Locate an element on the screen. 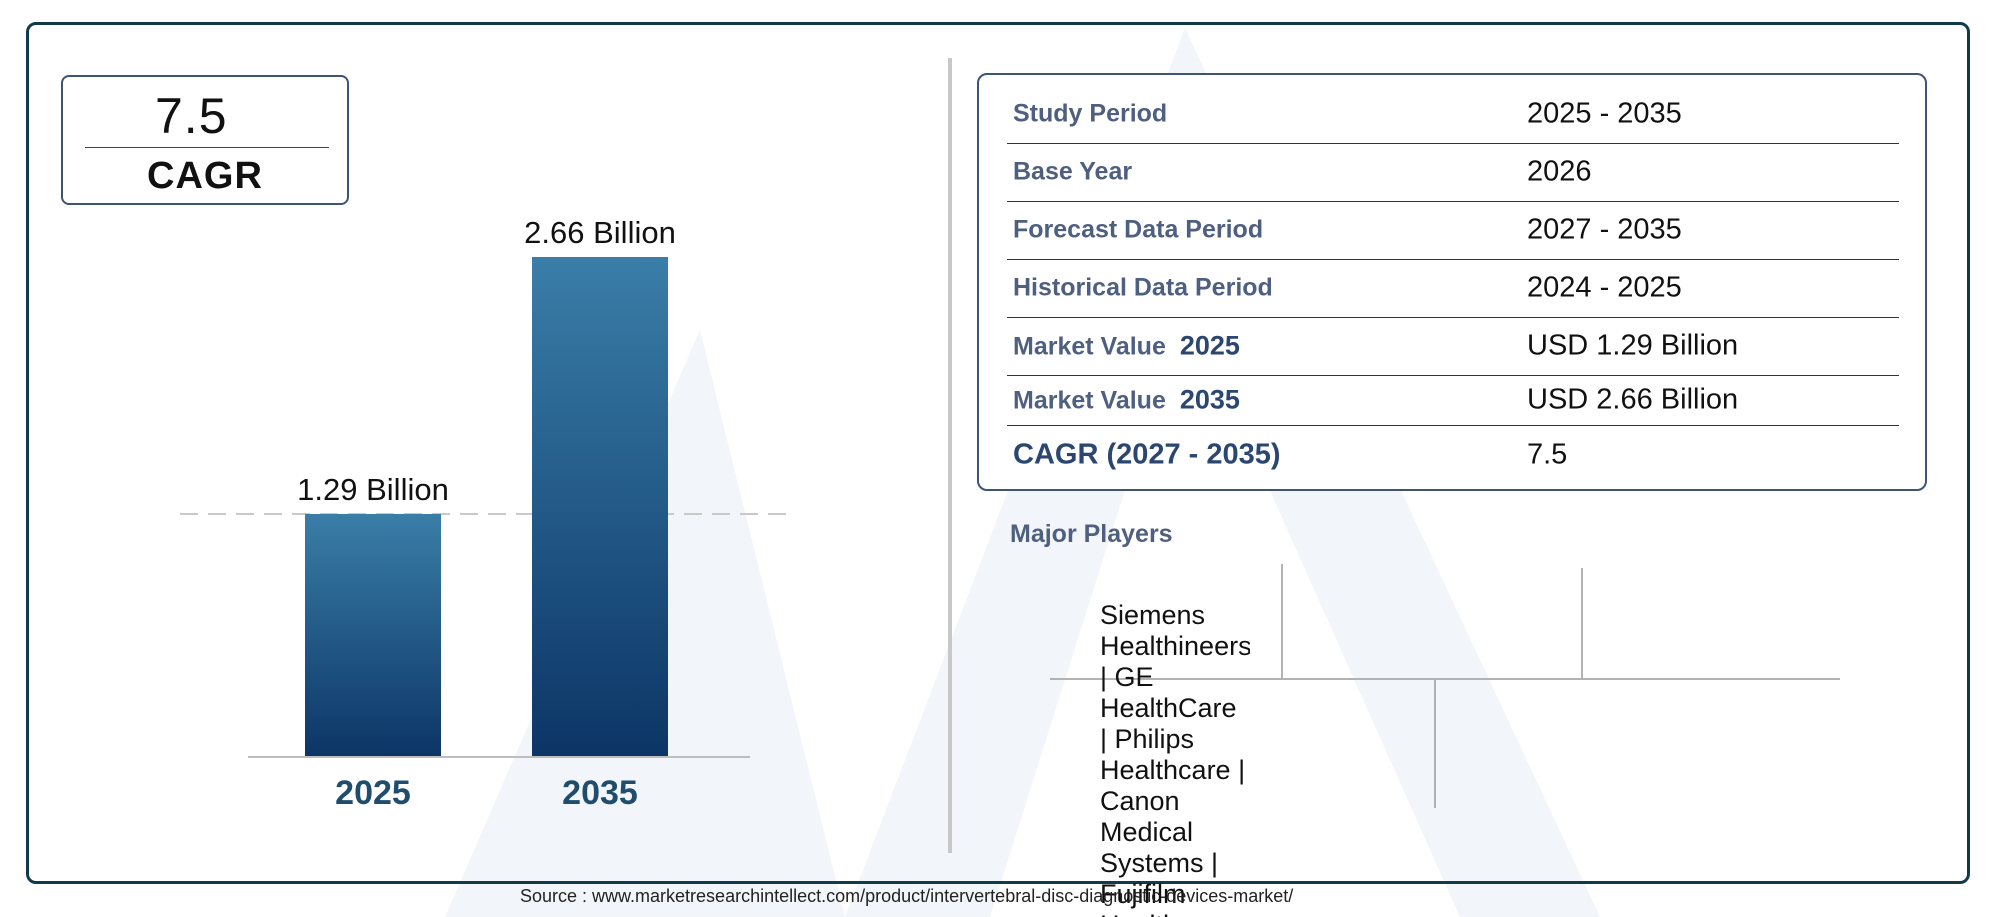 The width and height of the screenshot is (2000, 917). table-row: Market Value 2025 USD 1.29 Billion is located at coordinates (1453, 346).